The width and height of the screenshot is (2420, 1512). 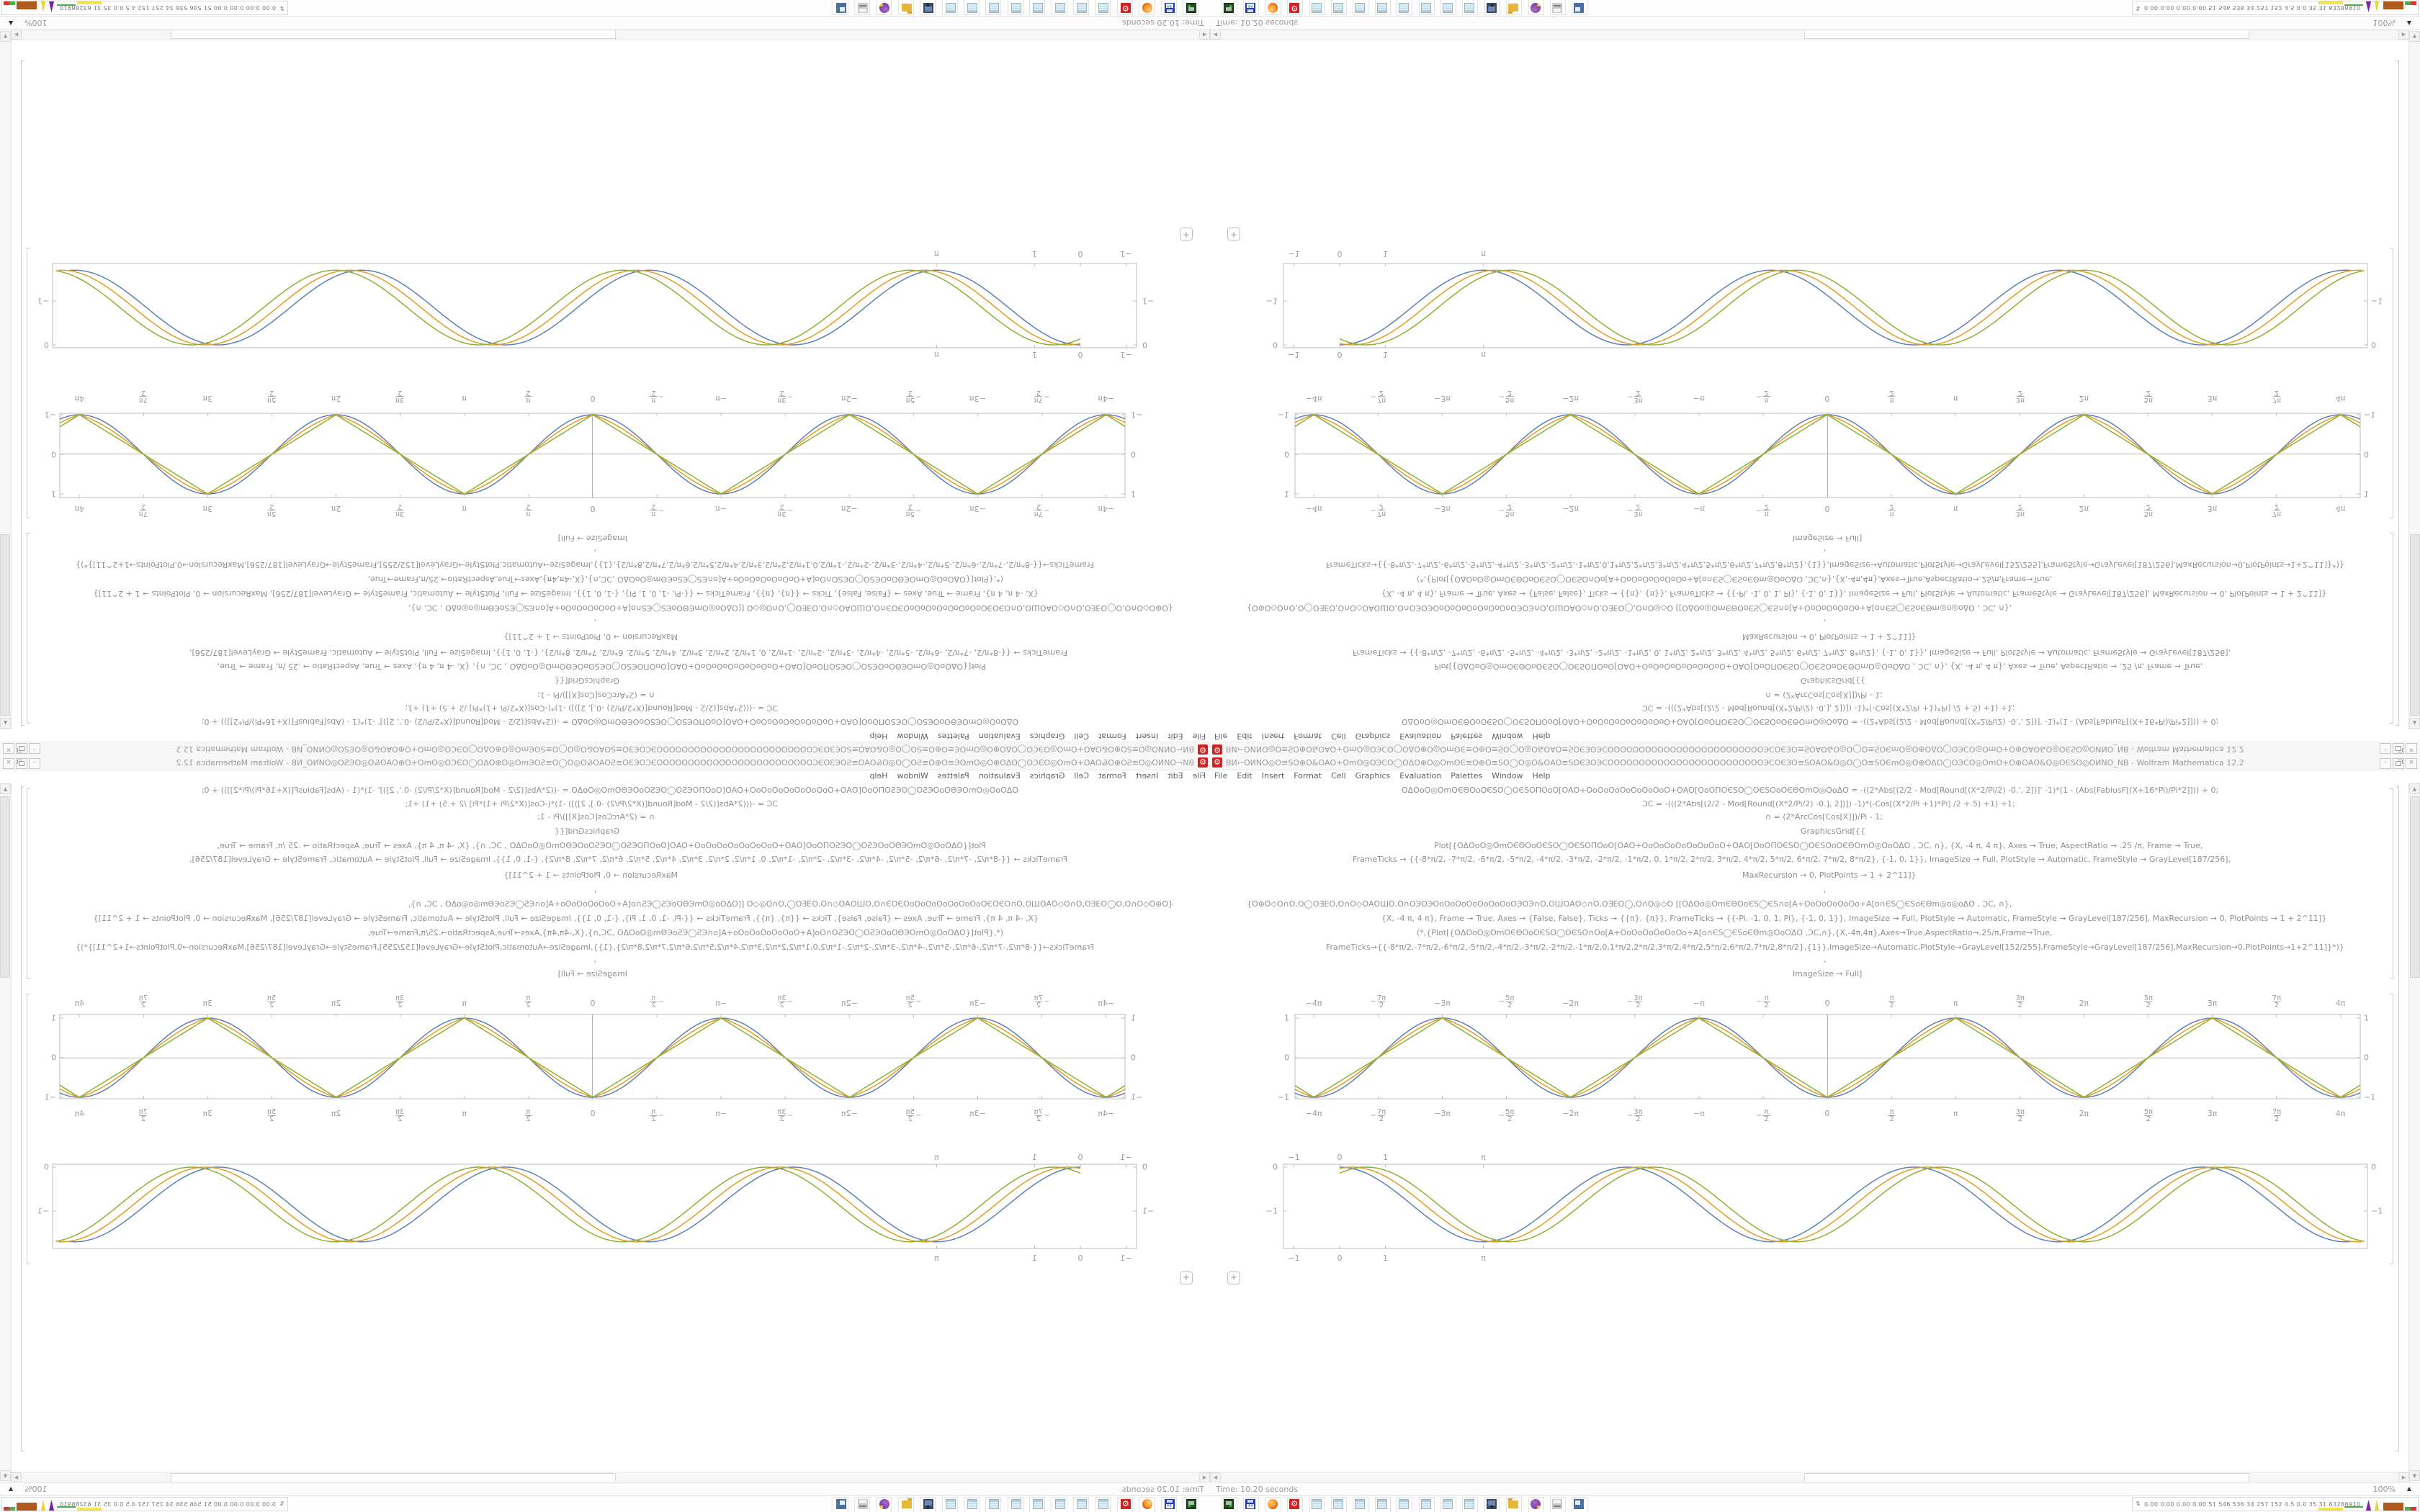 What do you see at coordinates (1541, 775) in the screenshot?
I see `menu-help: Help` at bounding box center [1541, 775].